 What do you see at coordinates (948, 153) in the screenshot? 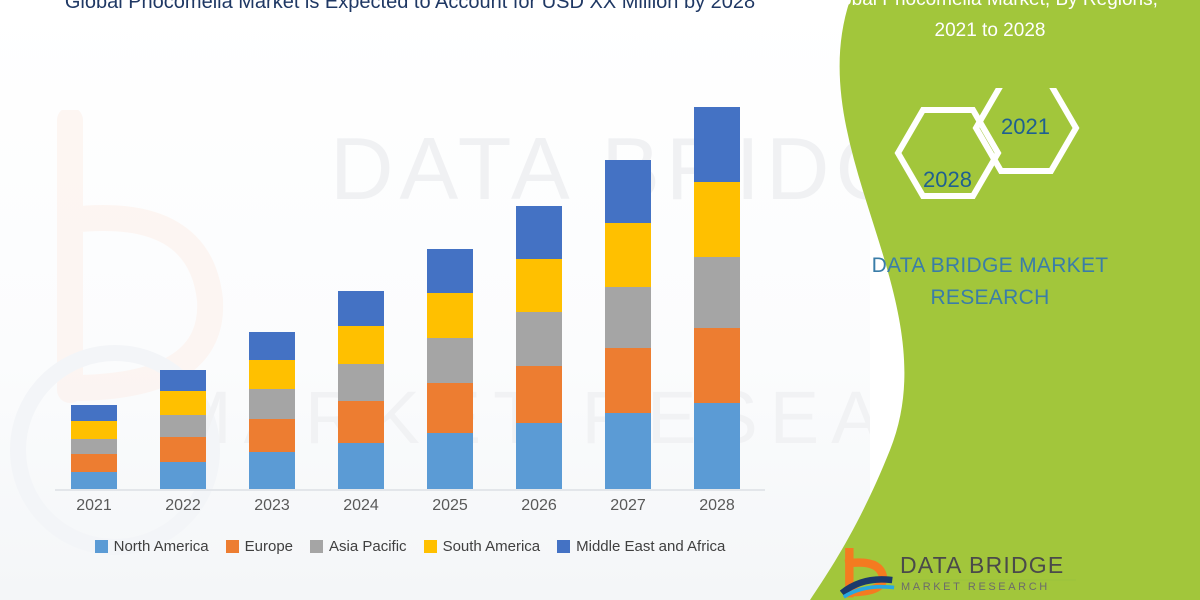
I see `hexagon-end-icon` at bounding box center [948, 153].